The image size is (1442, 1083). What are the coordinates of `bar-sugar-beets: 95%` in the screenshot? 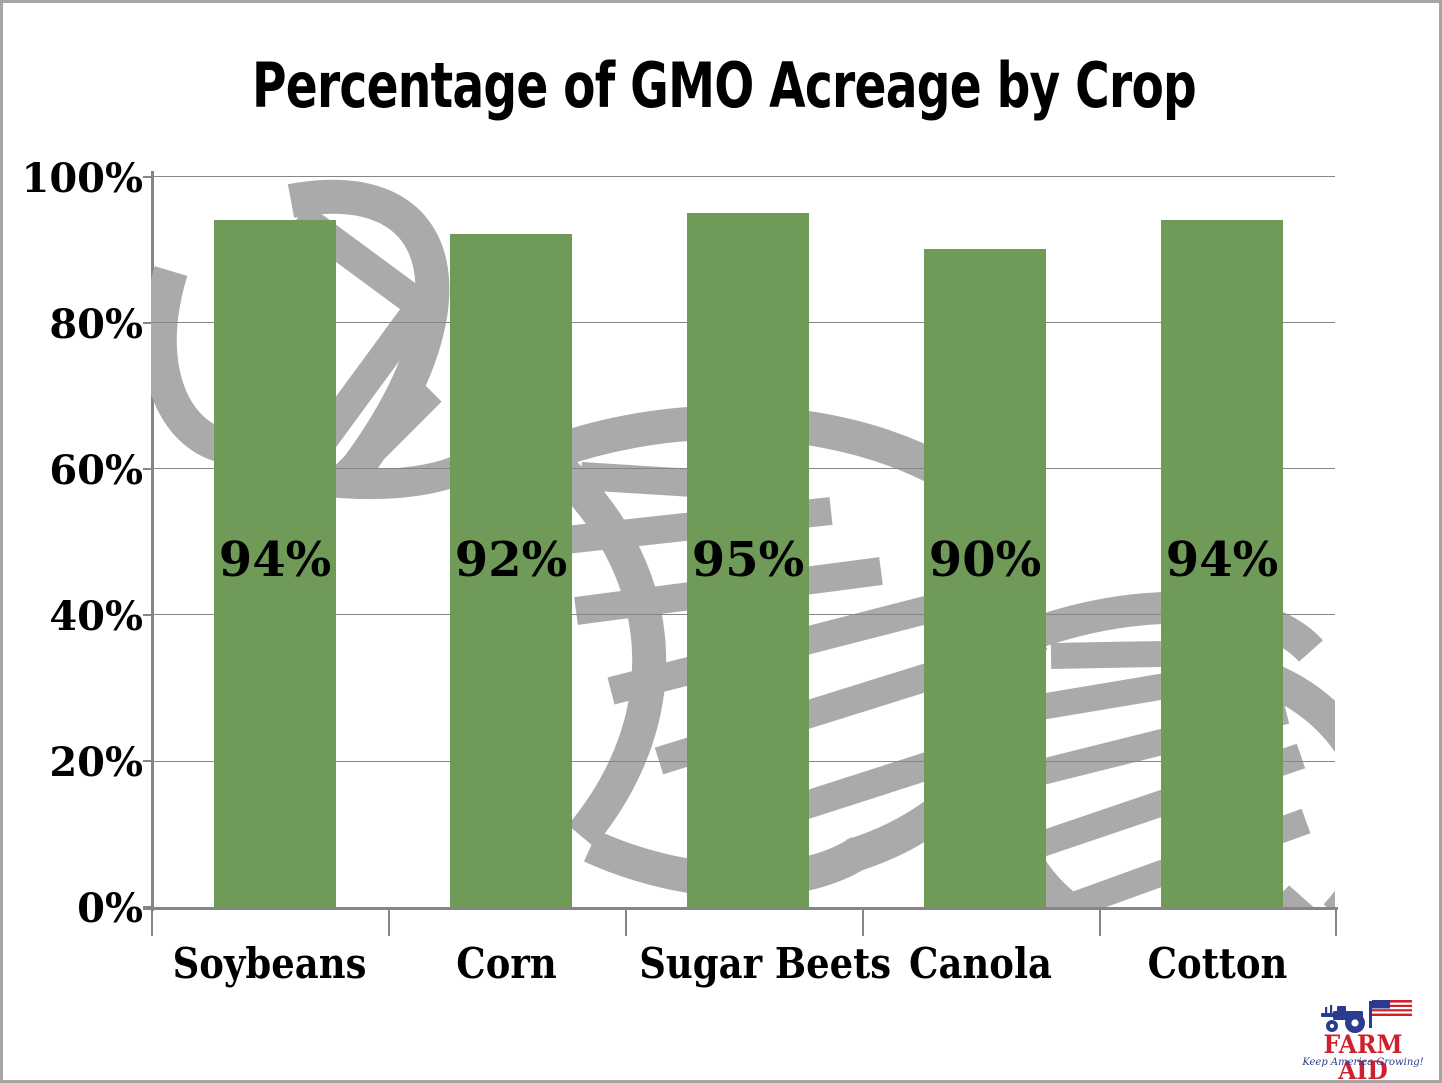 It's located at (748, 560).